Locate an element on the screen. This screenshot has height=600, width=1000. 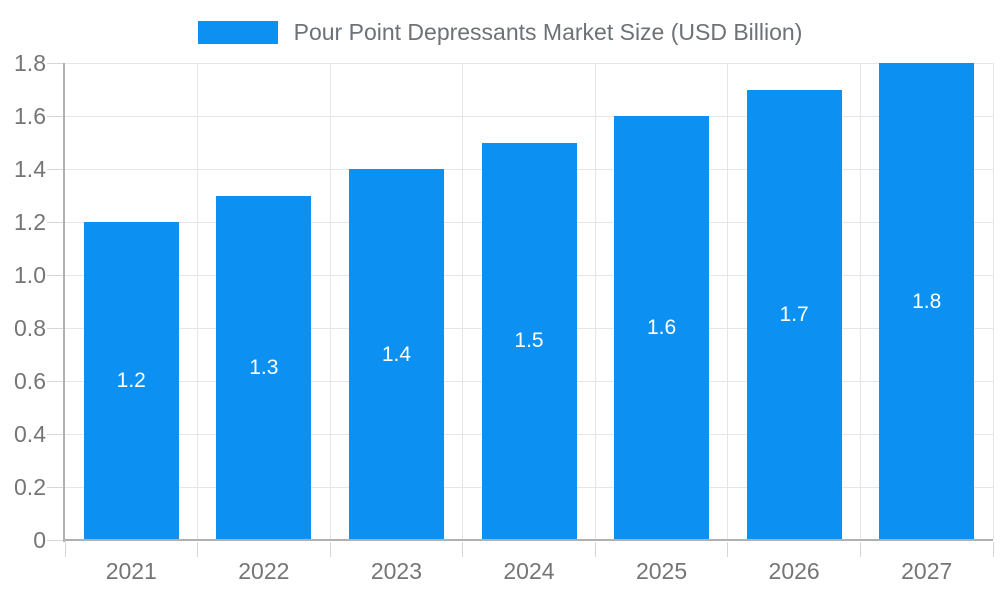
x-axis-label-2023: 2023 is located at coordinates (396, 571).